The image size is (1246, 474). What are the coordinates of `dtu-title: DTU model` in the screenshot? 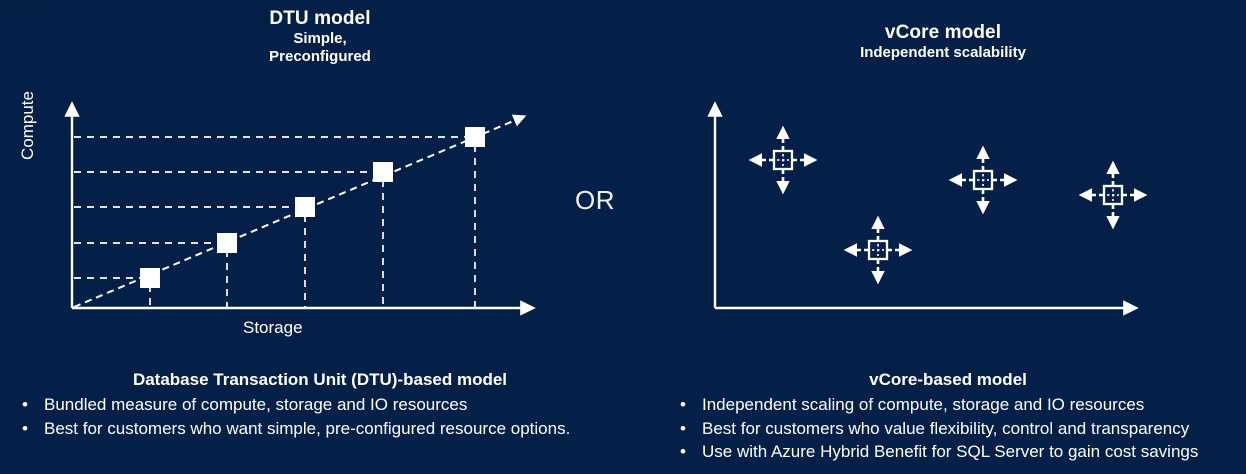 It's located at (320, 18).